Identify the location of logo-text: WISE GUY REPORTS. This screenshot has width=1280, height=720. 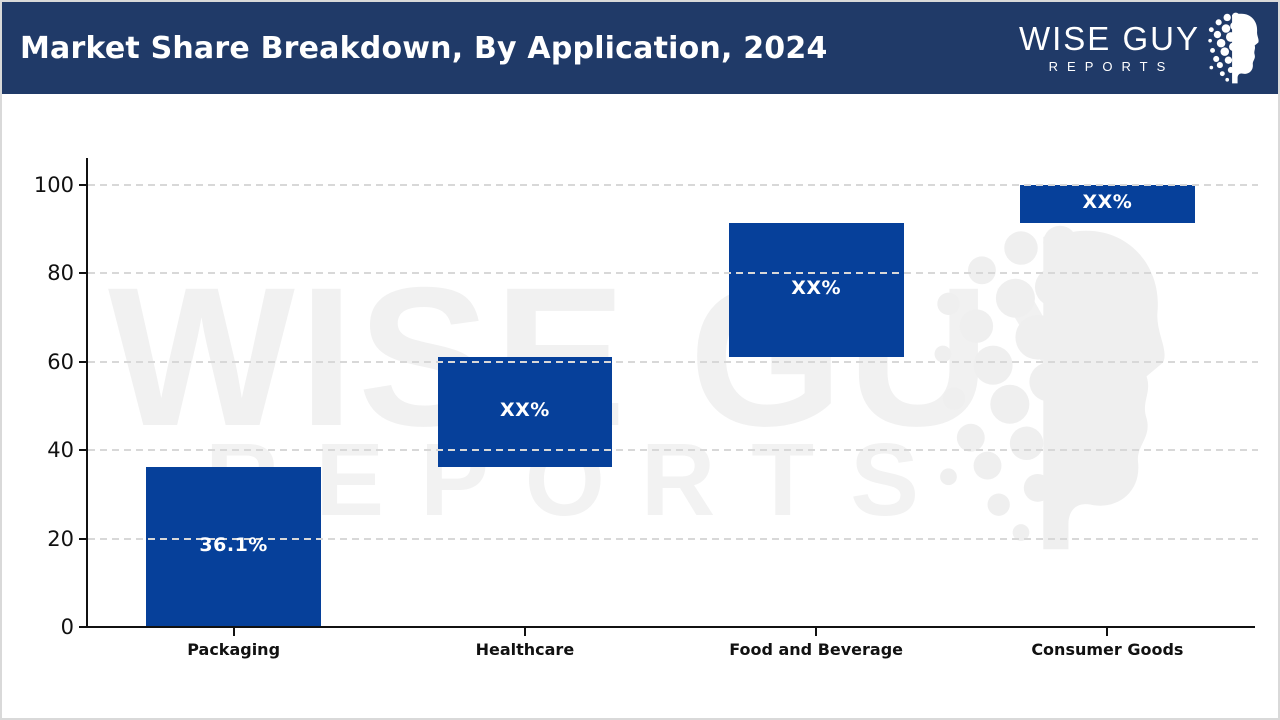
(1109, 48).